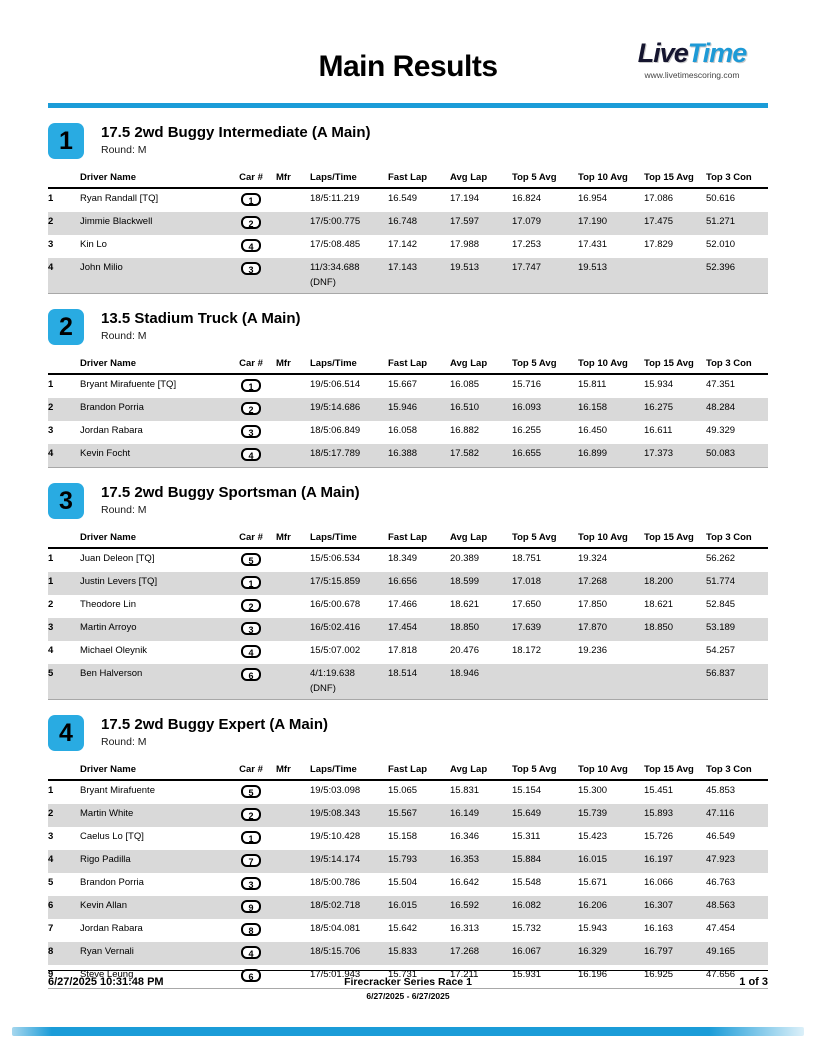 This screenshot has height=1056, width=816. I want to click on cell-top3: 56.837, so click(737, 682).